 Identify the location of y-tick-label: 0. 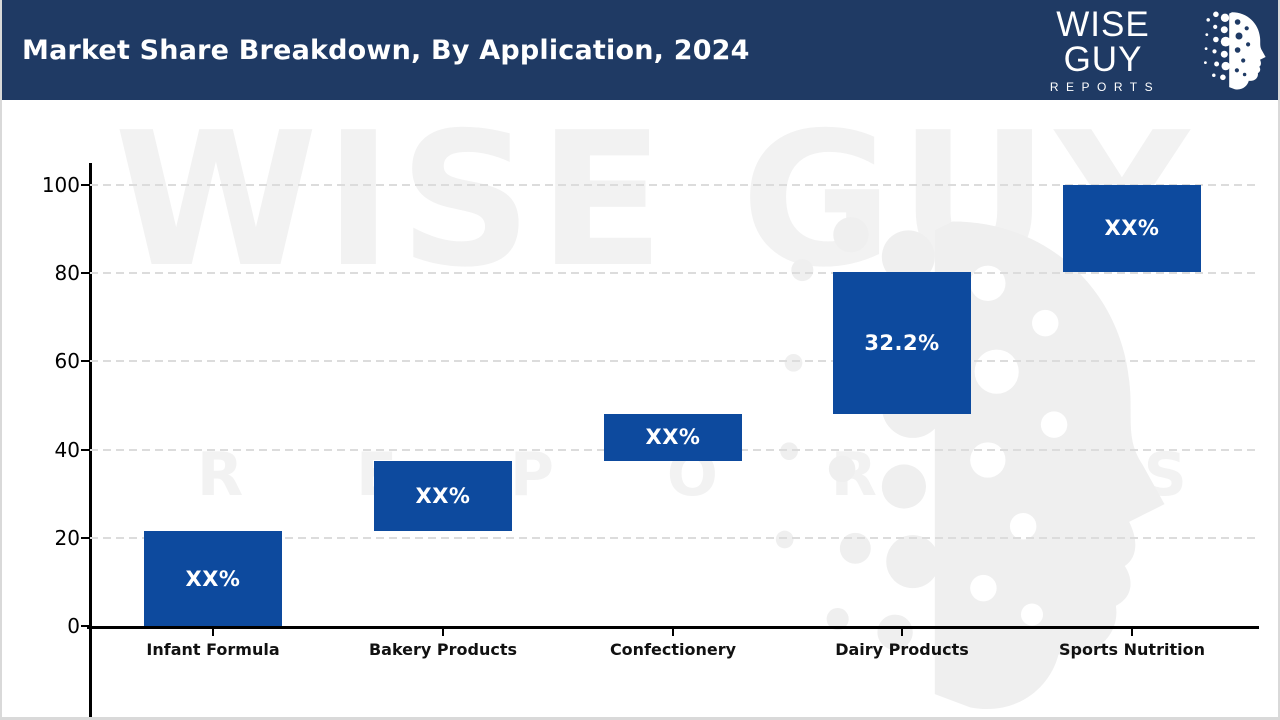
(73, 626).